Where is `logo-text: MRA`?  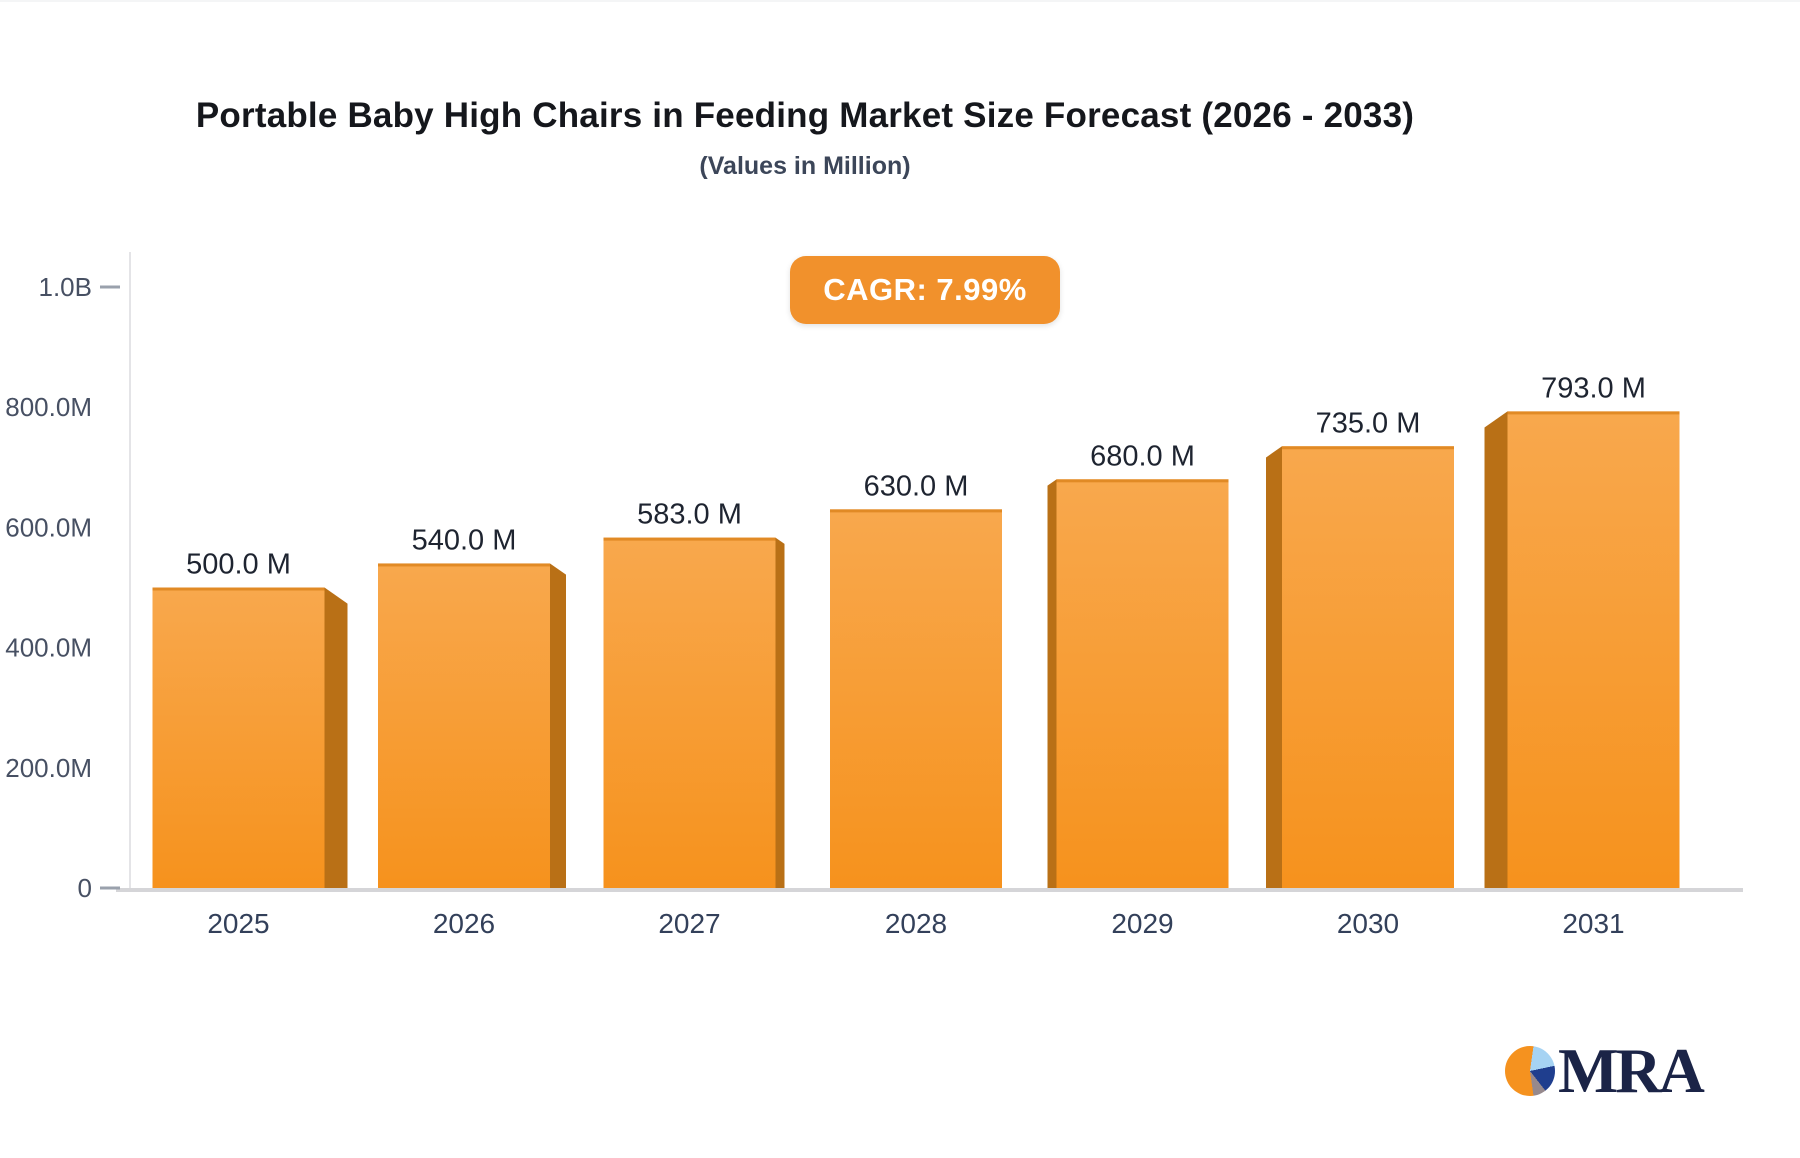 logo-text: MRA is located at coordinates (1631, 1070).